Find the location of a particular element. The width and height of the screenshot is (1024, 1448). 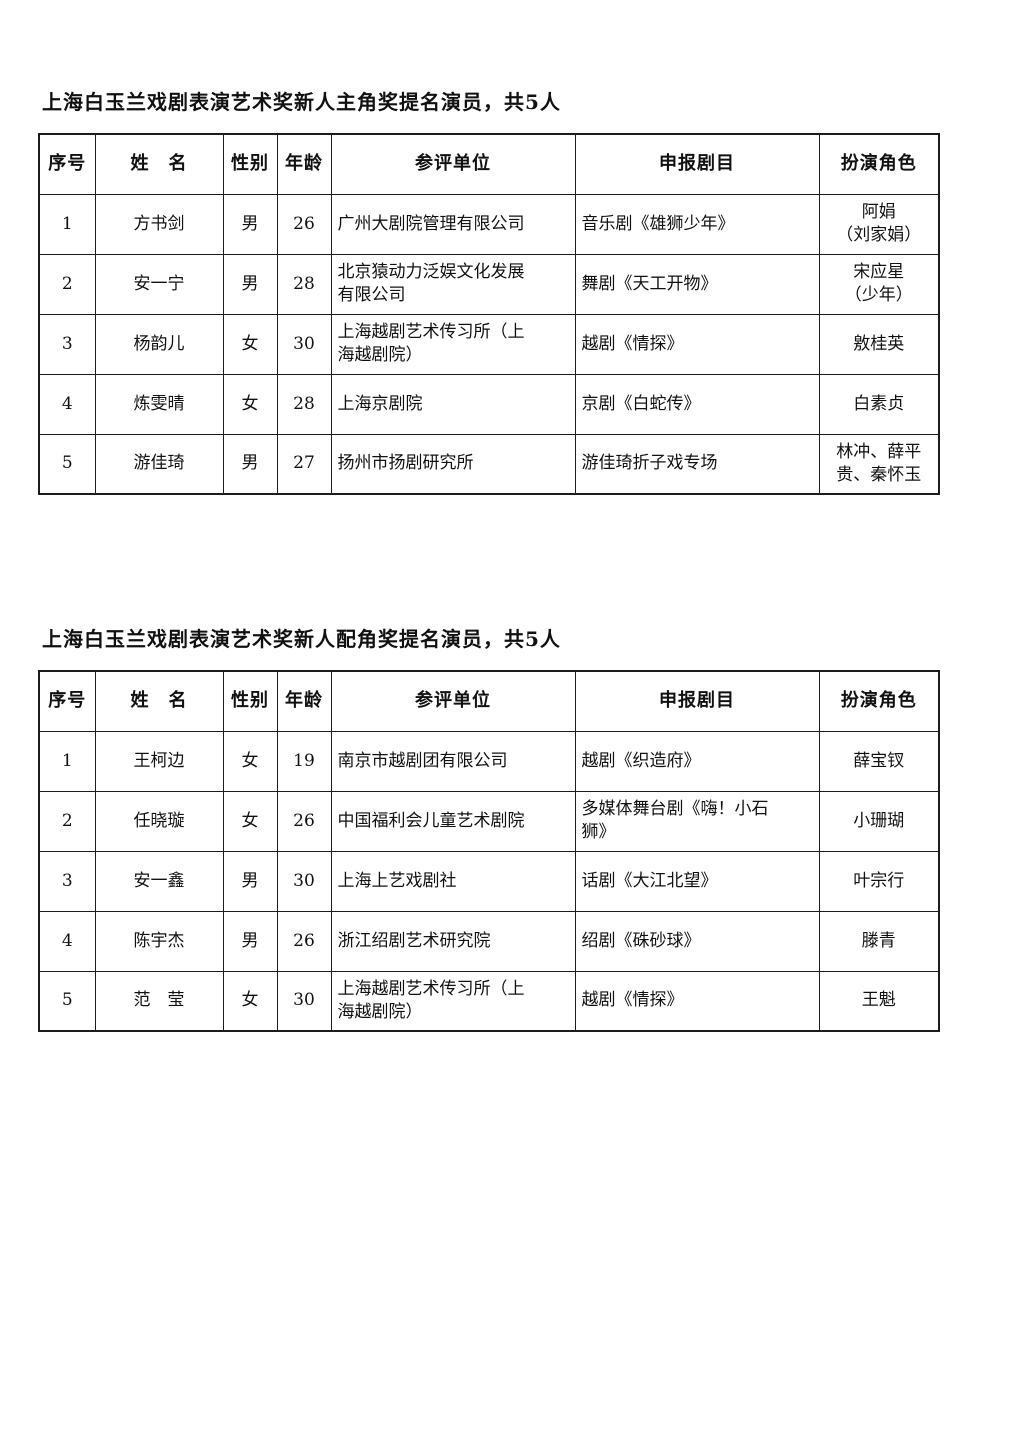

cell-role: 林冲、薛平 贵、秦怀玉 is located at coordinates (879, 464).